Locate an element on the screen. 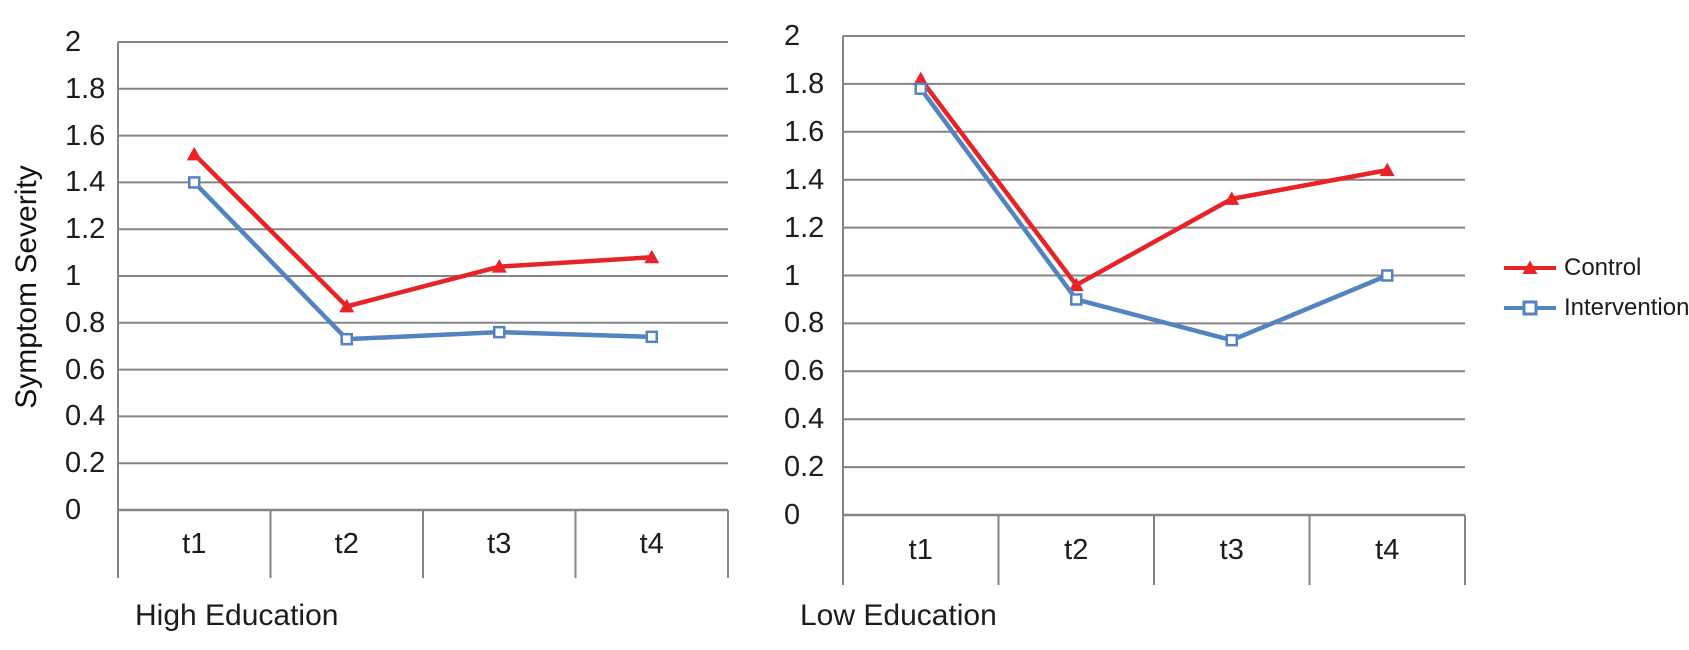  y-axis-title: Symptom Severity is located at coordinates (26, 287).